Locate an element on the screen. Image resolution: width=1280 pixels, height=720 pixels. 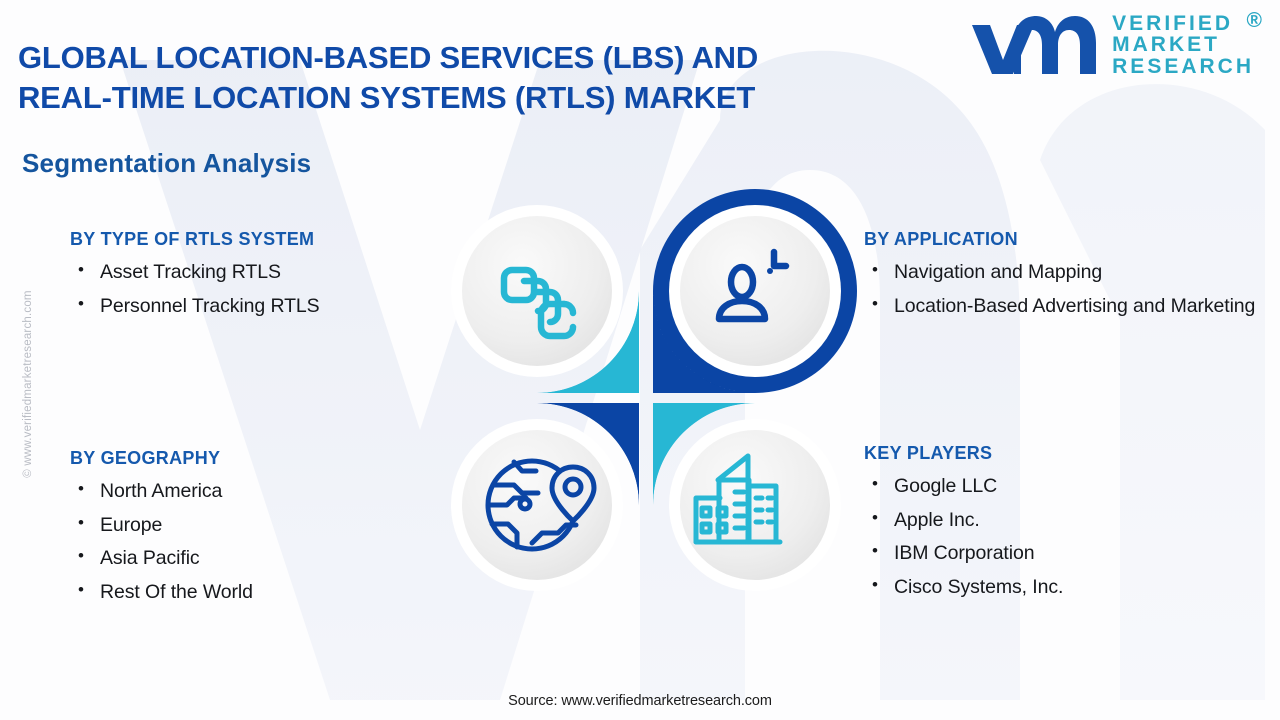
vertical-copyright-watermark: © www.verifiedmarketresearch.com is located at coordinates (28, 384).